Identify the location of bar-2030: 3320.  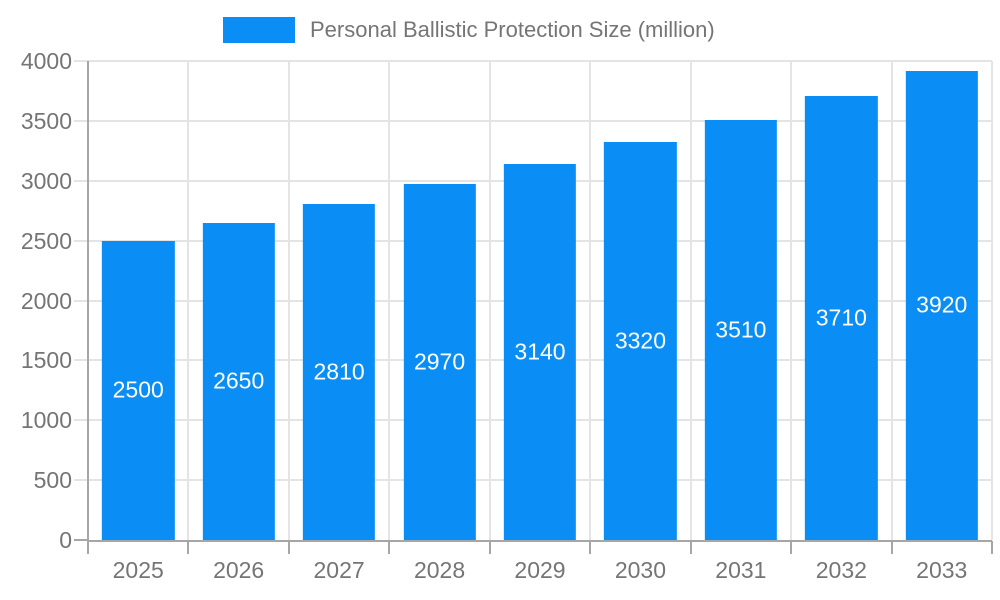
(640, 341).